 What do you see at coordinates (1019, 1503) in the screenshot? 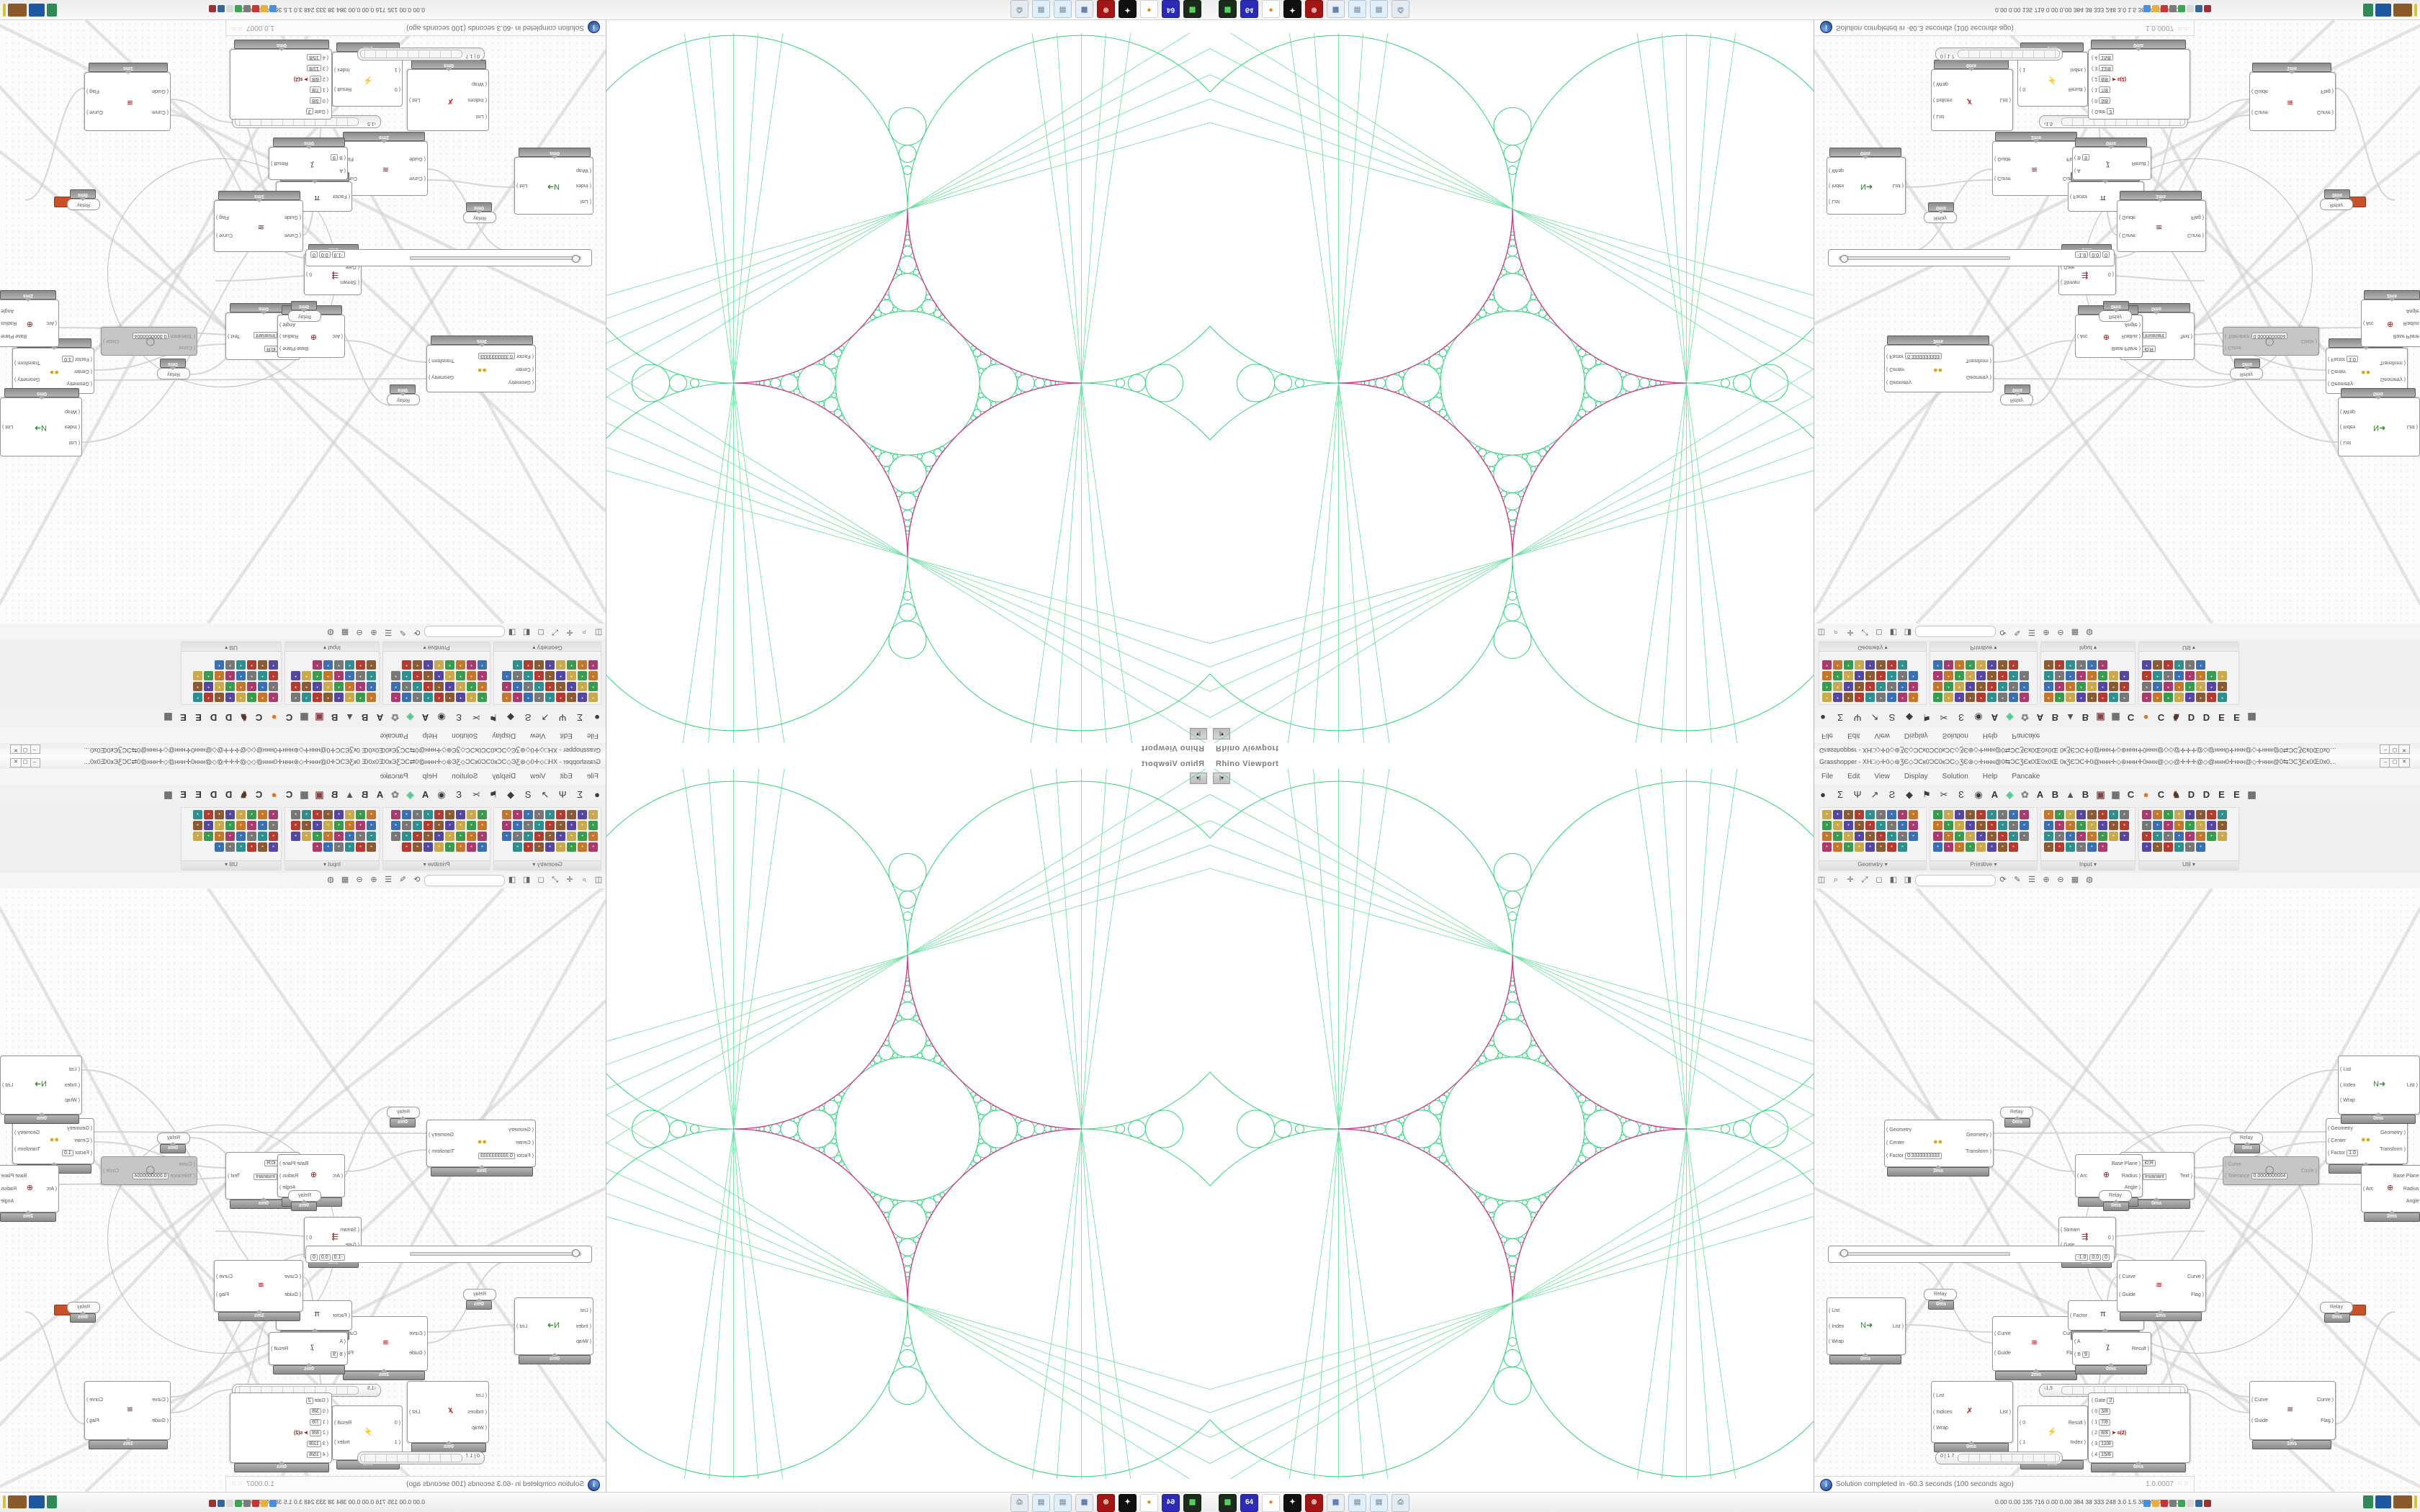
I see `taskbar-app-printer: ⎙` at bounding box center [1019, 1503].